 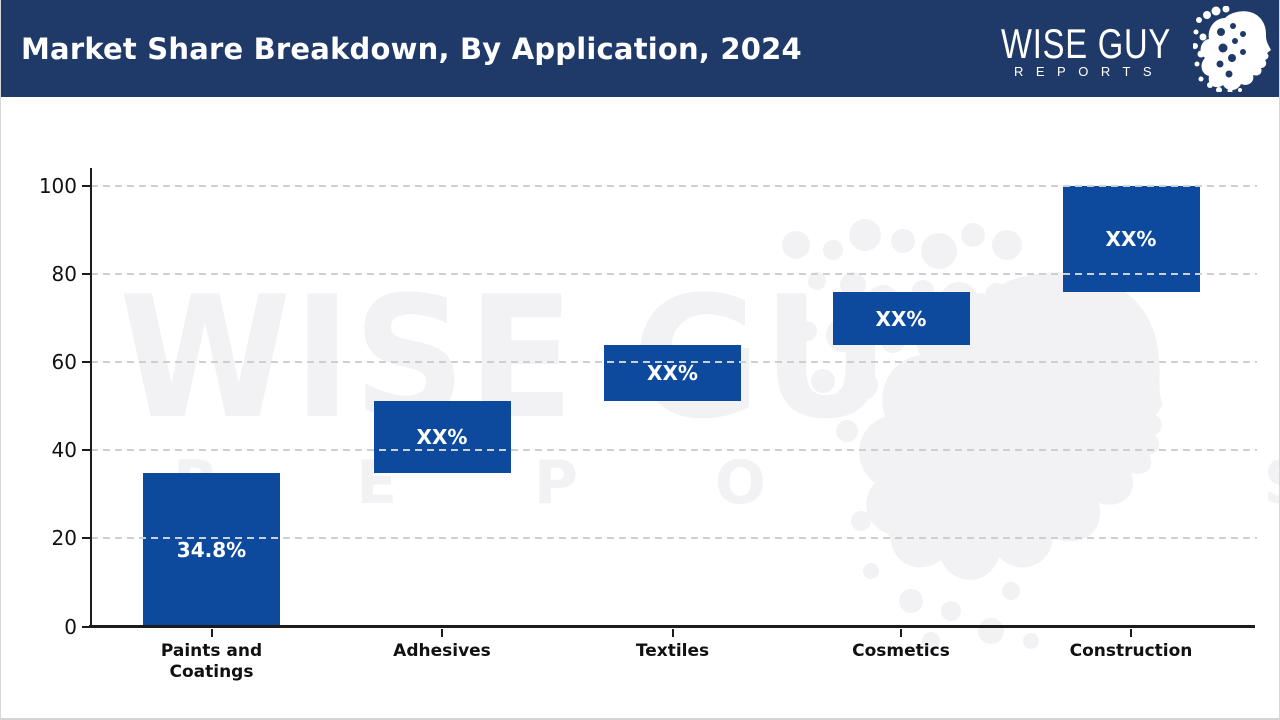 What do you see at coordinates (442, 651) in the screenshot?
I see `x-category-label: Adhesives` at bounding box center [442, 651].